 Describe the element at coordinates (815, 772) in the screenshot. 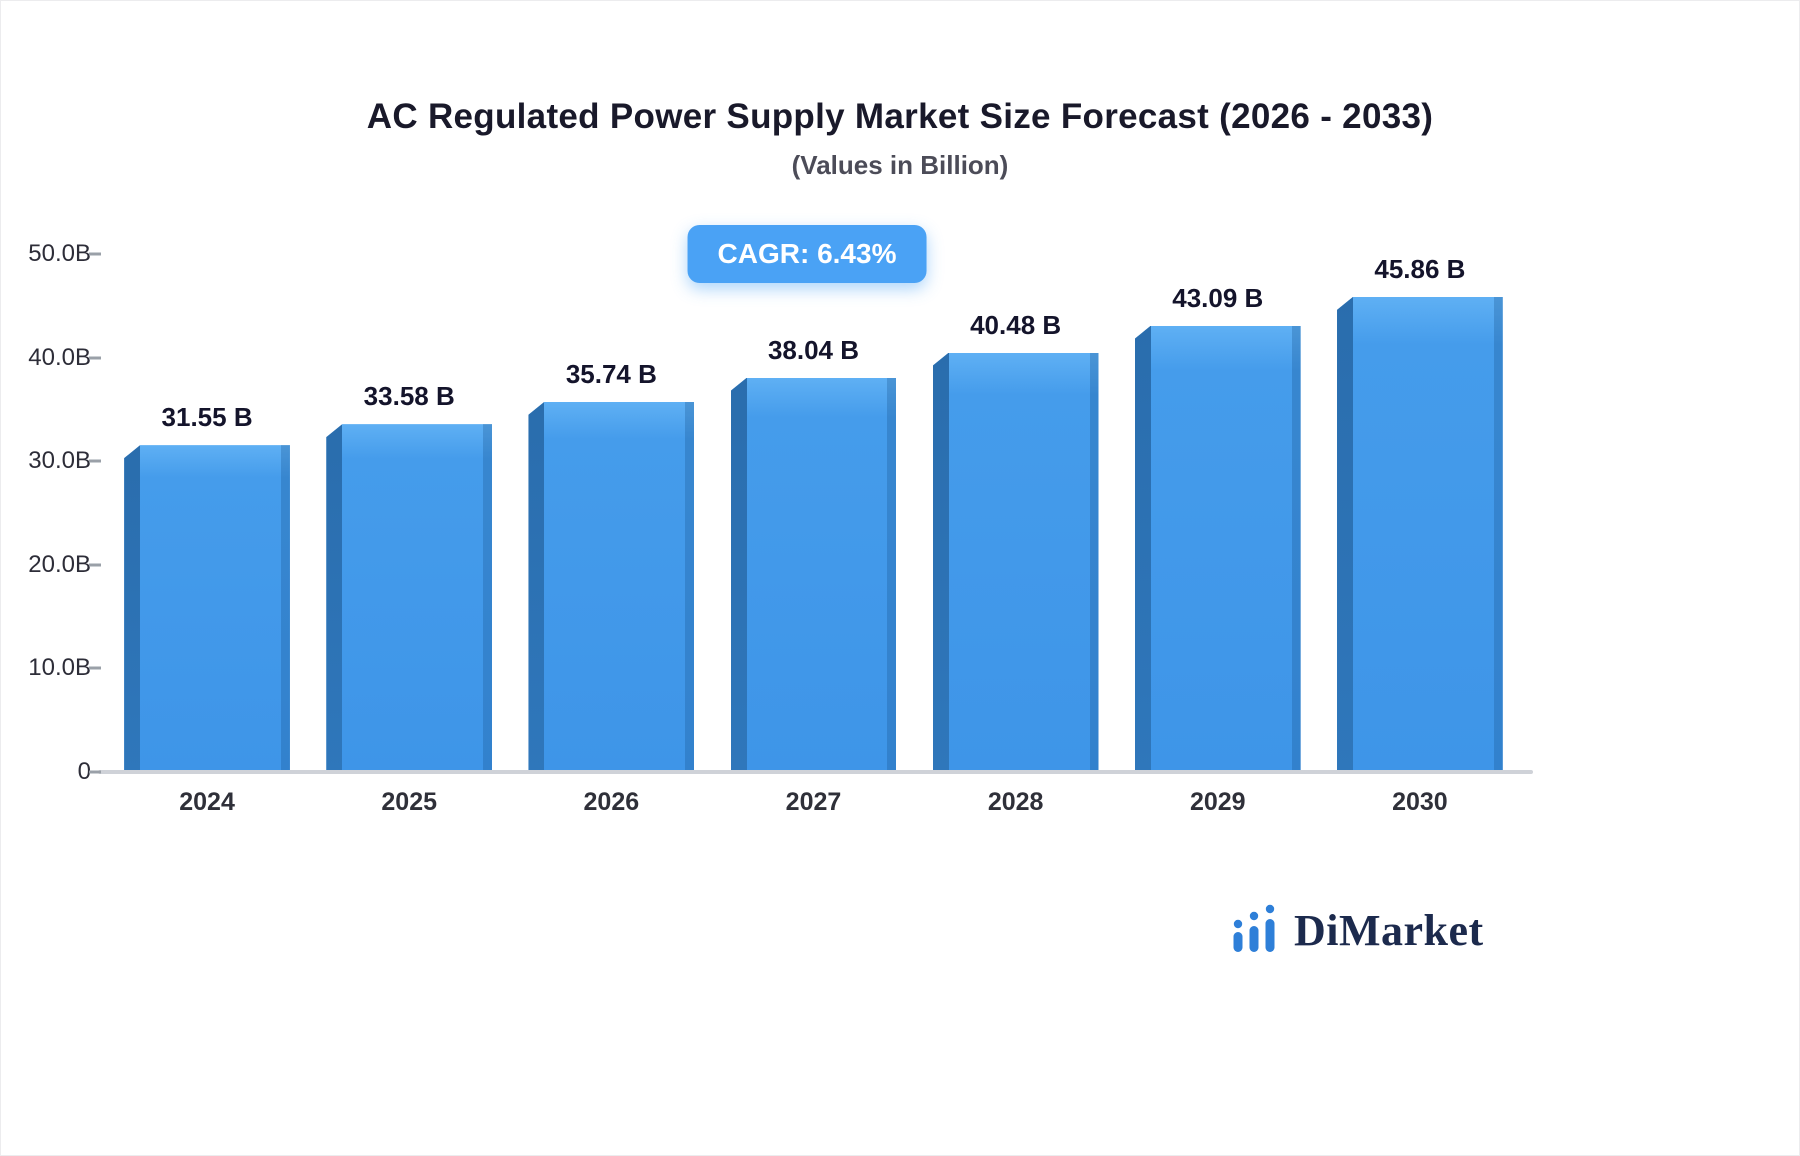

I see `x-axis-line` at that location.